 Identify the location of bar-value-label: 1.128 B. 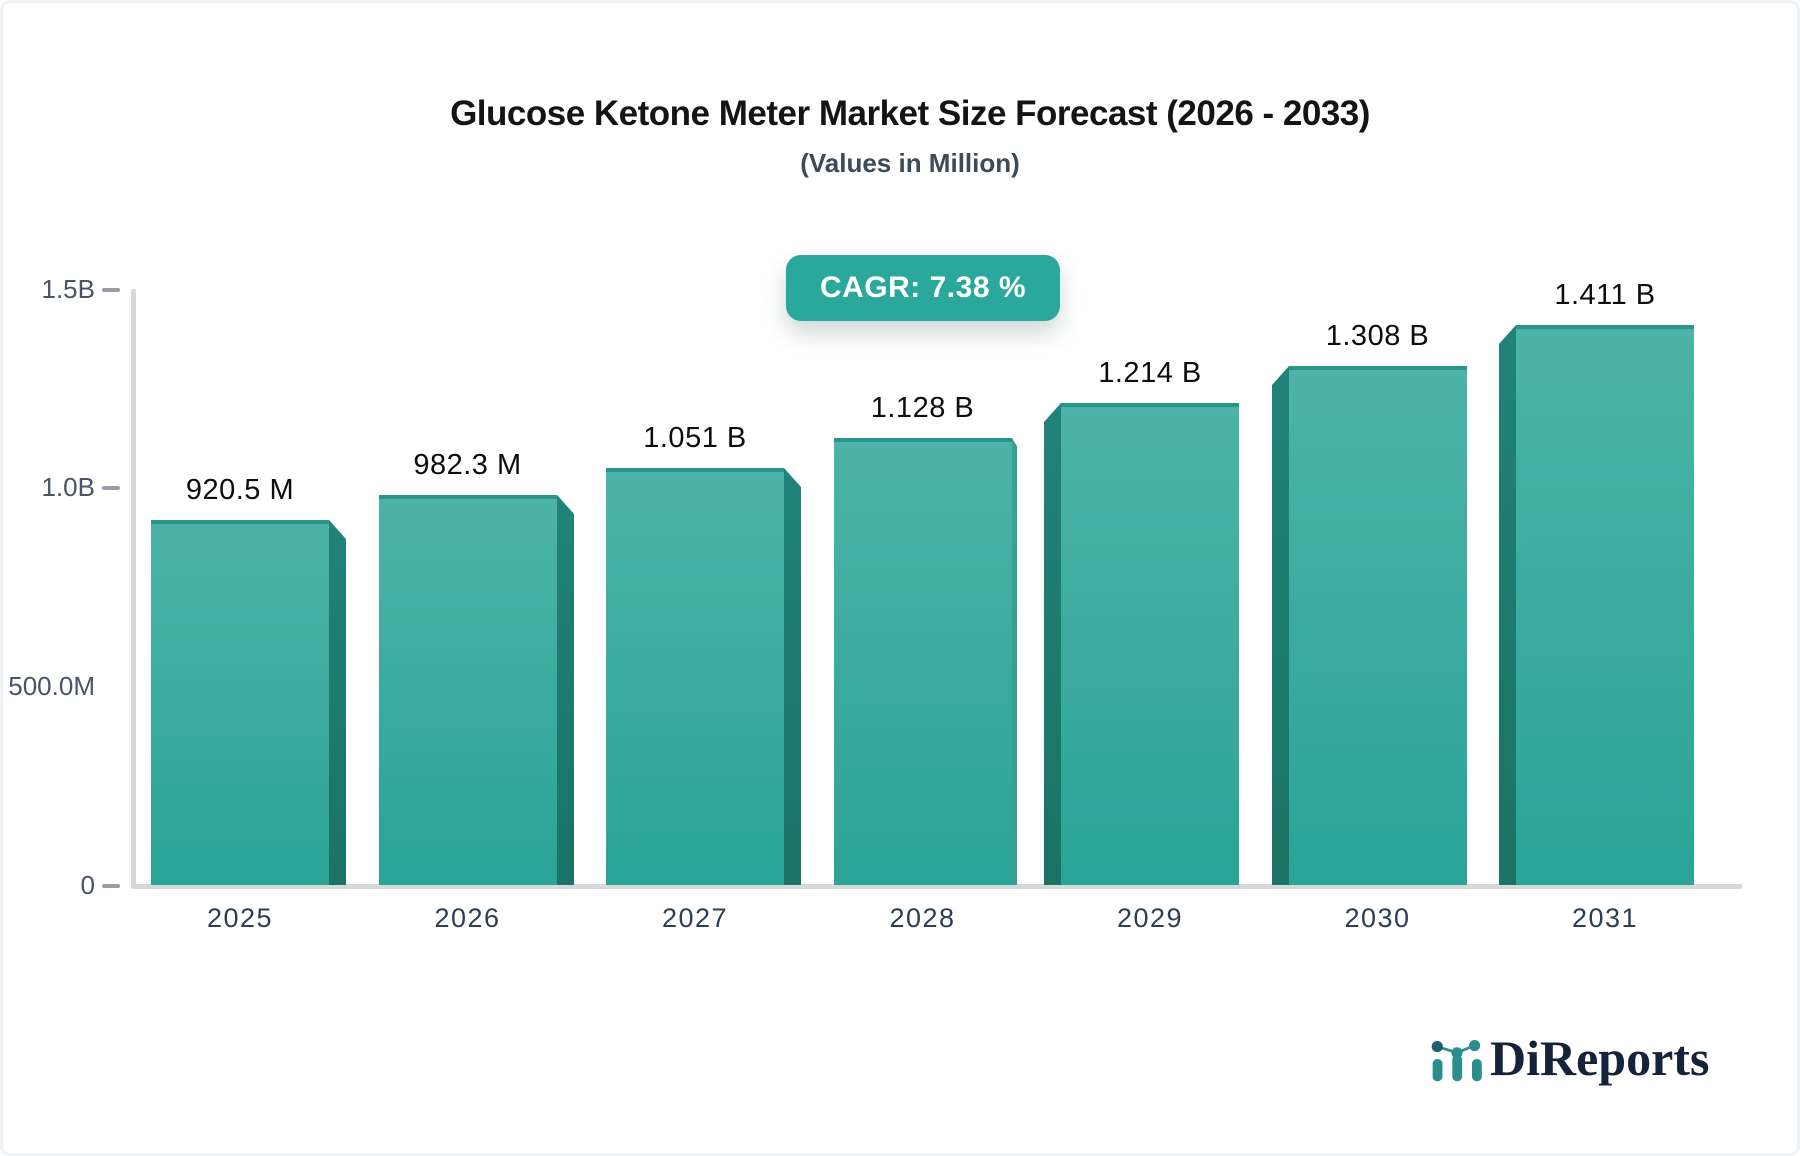
(922, 408).